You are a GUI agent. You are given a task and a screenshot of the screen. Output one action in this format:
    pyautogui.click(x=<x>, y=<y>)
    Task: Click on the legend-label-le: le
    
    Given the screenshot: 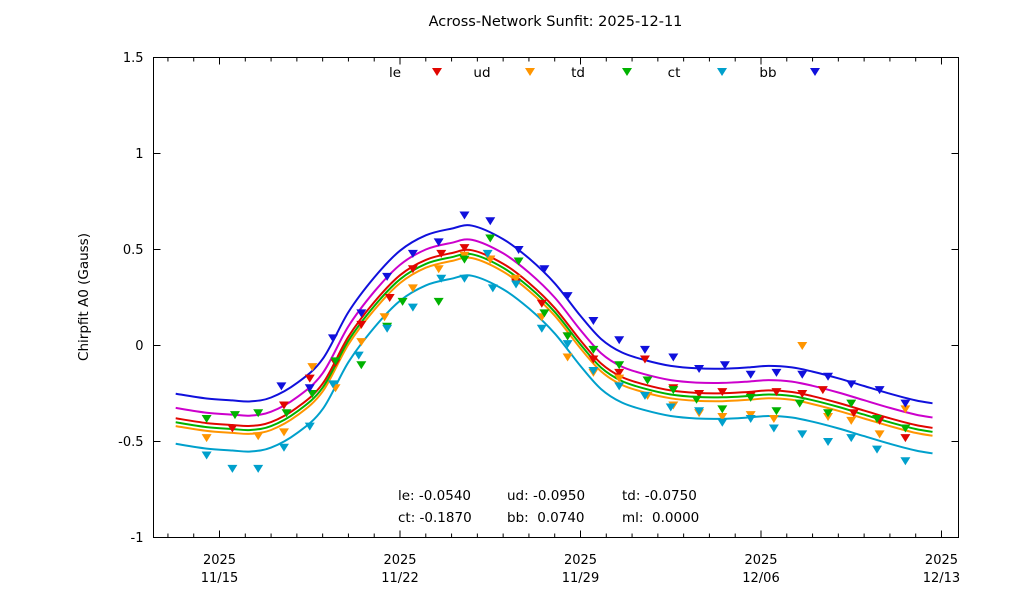 What is the action you would take?
    pyautogui.click(x=395, y=73)
    